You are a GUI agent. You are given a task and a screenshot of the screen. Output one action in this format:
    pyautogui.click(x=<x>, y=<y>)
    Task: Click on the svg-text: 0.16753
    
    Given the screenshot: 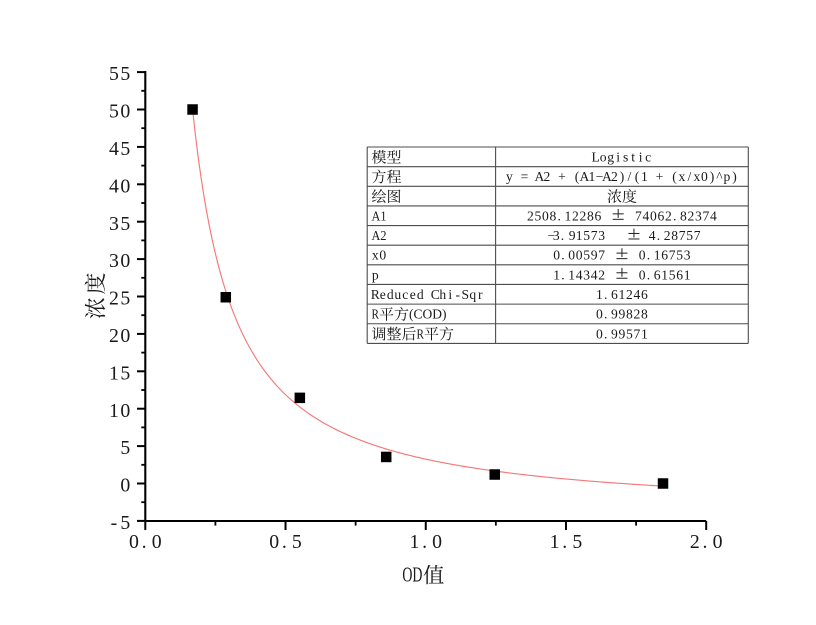 What is the action you would take?
    pyautogui.click(x=665, y=255)
    